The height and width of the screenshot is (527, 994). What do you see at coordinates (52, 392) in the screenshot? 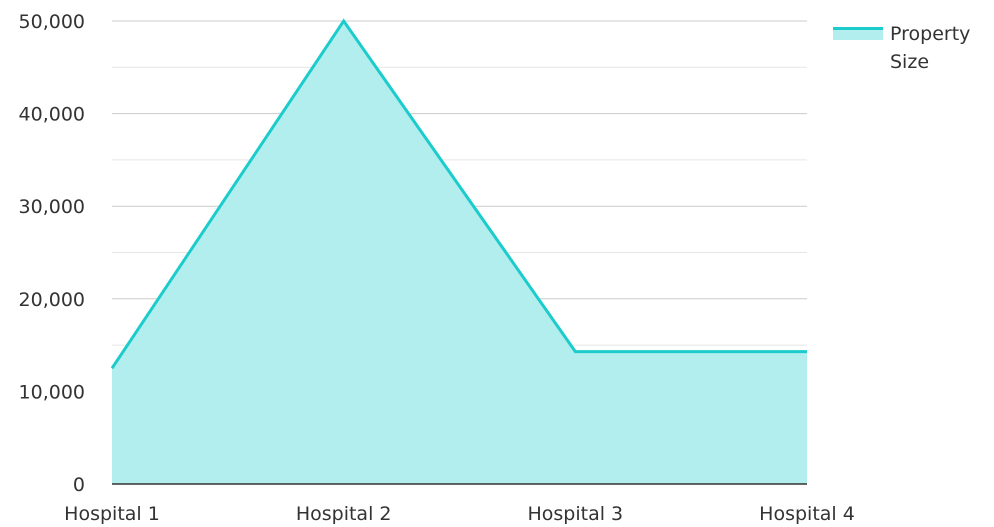
I see `y-tick-label: 10,000` at bounding box center [52, 392].